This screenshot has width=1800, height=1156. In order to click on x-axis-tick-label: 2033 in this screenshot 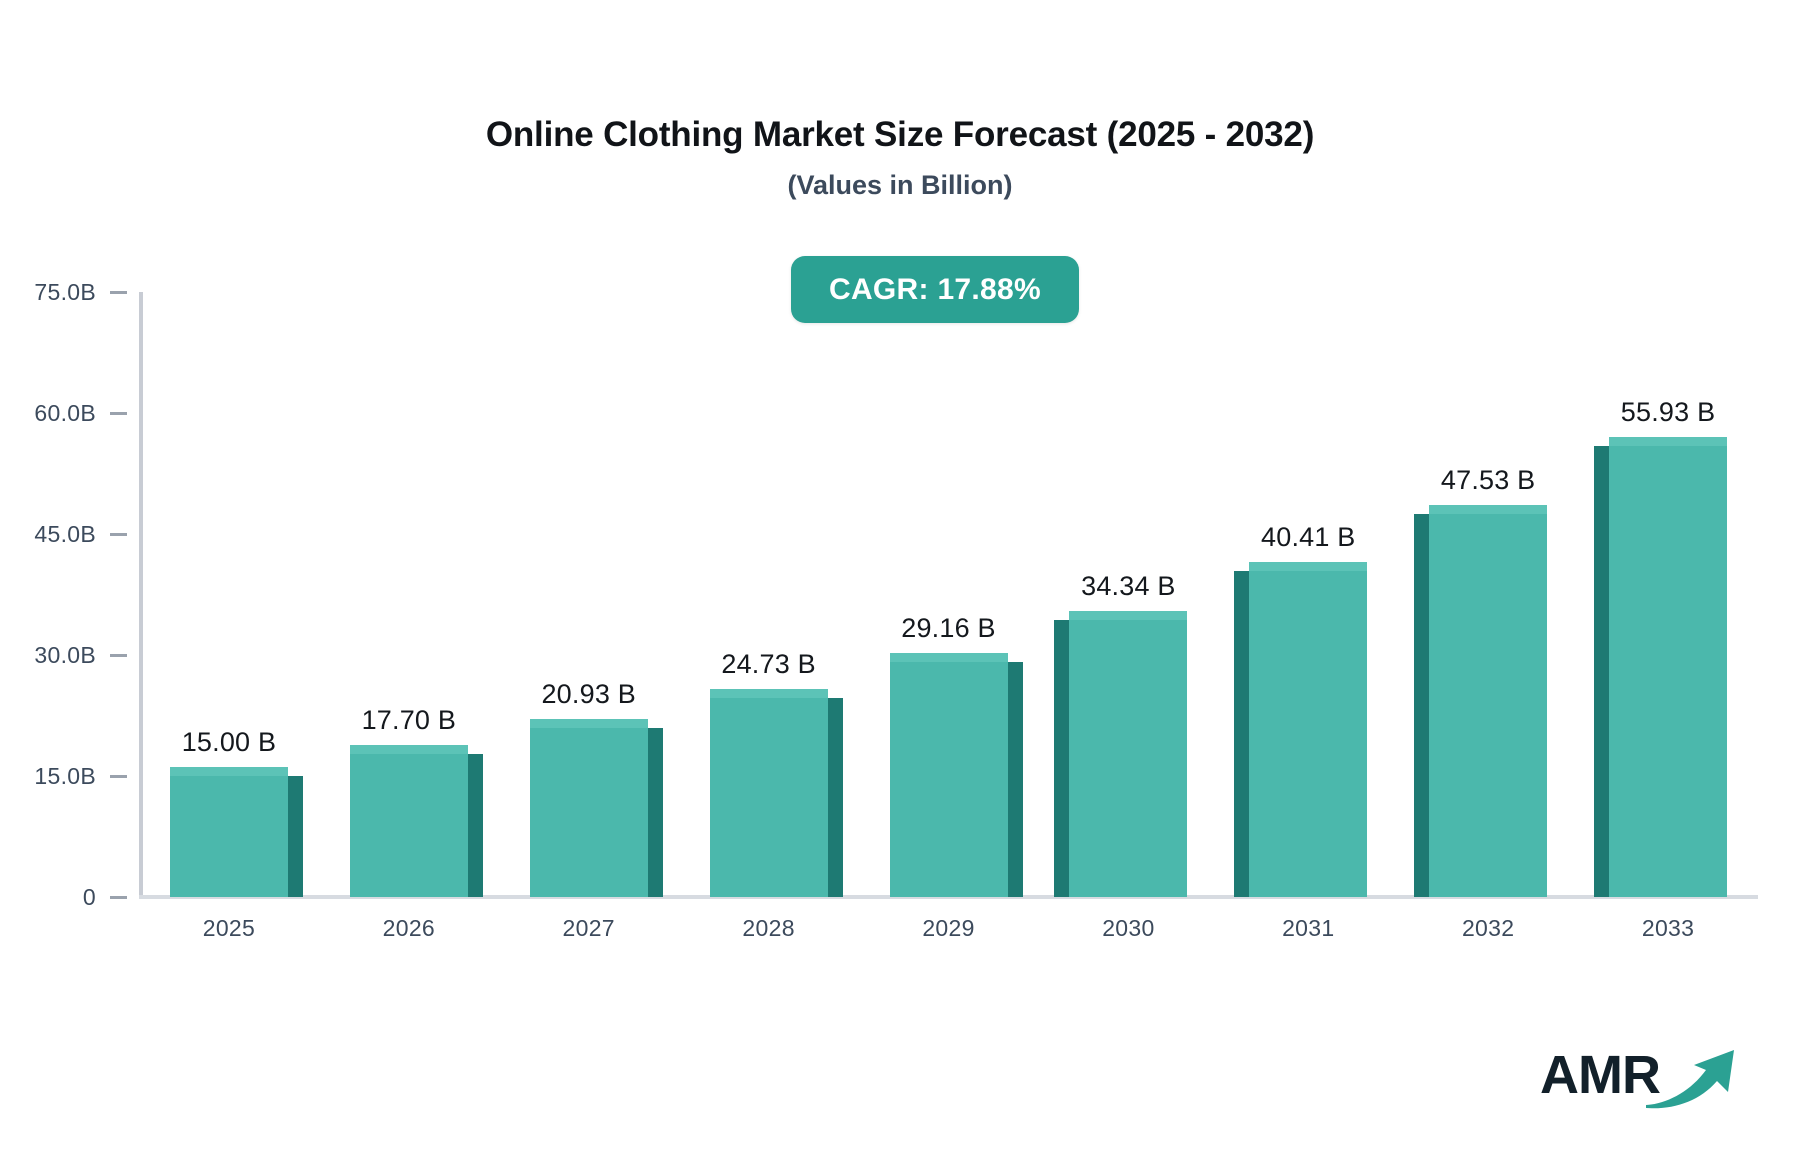, I will do `click(1668, 928)`.